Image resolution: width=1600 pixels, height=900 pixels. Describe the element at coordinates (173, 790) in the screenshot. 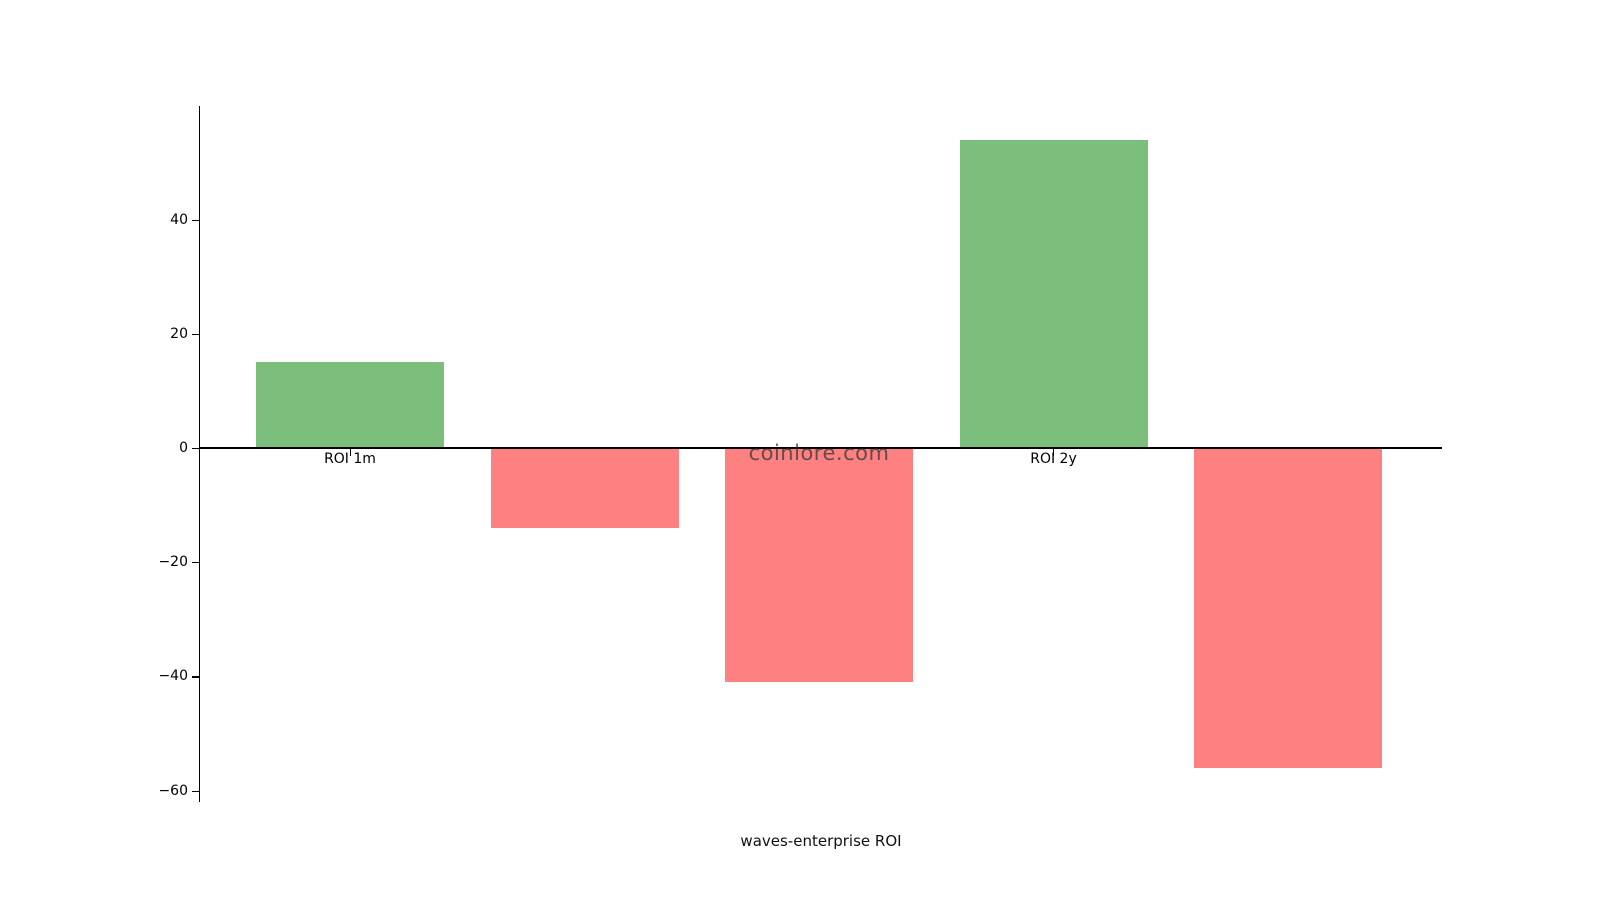

I see `y-axis-tick-label: −60` at that location.